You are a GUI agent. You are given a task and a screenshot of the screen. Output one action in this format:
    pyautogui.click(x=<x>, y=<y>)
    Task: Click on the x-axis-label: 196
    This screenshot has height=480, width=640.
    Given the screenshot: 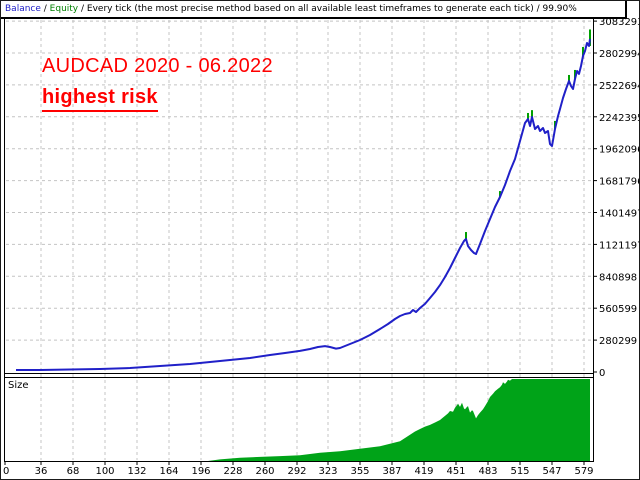 What is the action you would take?
    pyautogui.click(x=200, y=471)
    